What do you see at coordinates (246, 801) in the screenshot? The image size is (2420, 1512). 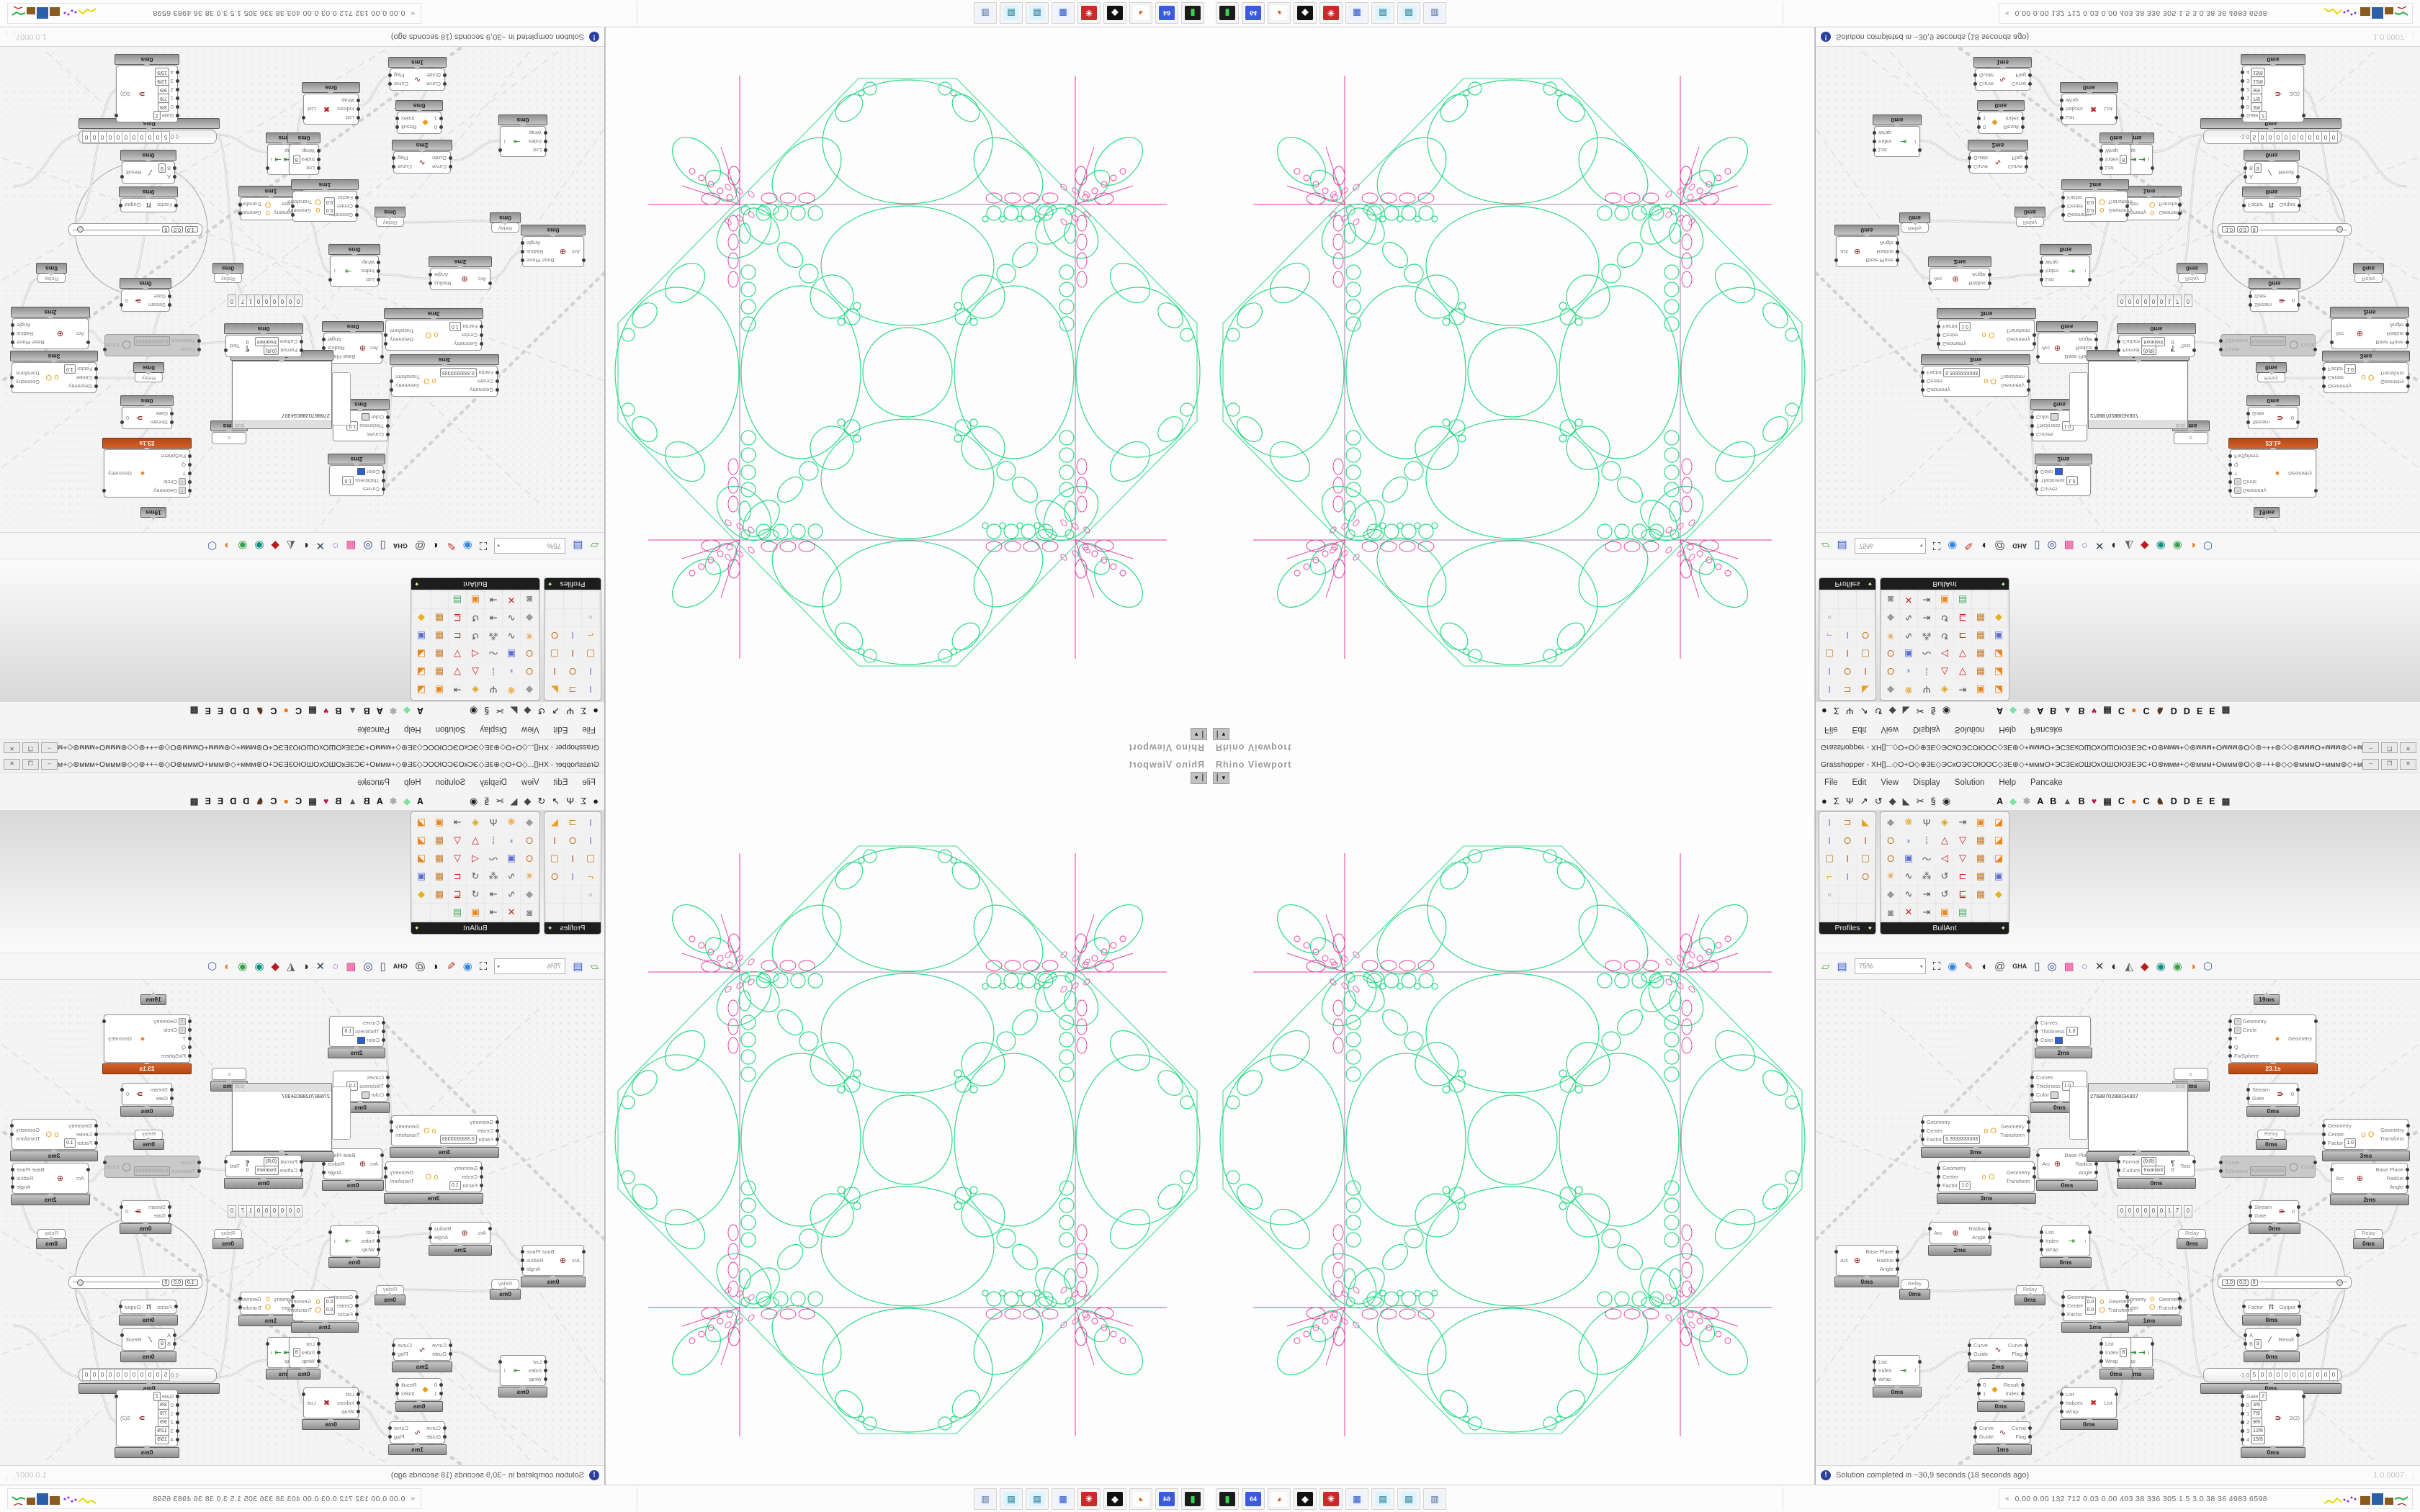 I see `plugin-tab-13: D` at bounding box center [246, 801].